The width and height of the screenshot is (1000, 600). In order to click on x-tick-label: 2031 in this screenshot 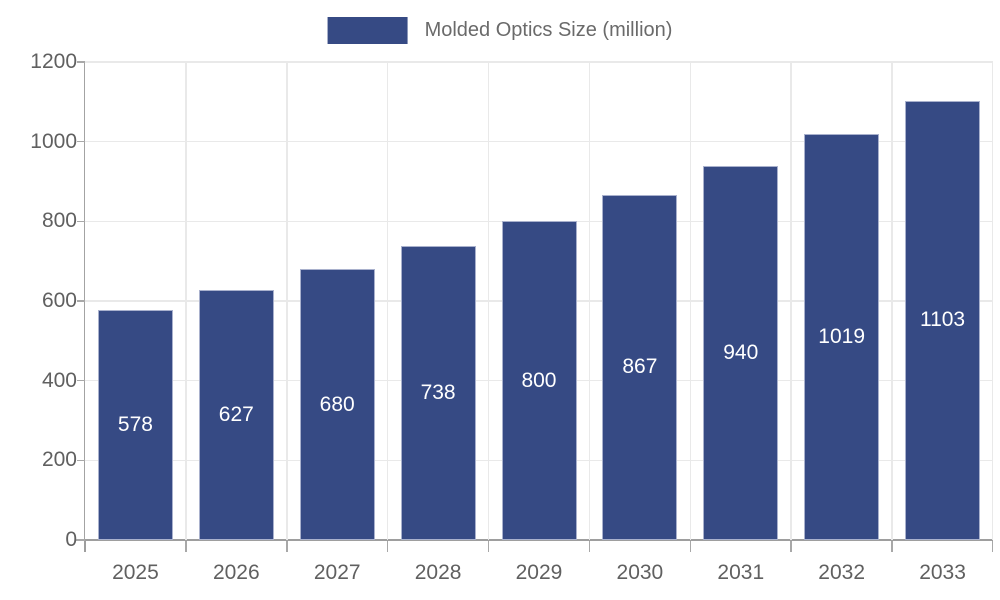, I will do `click(741, 572)`.